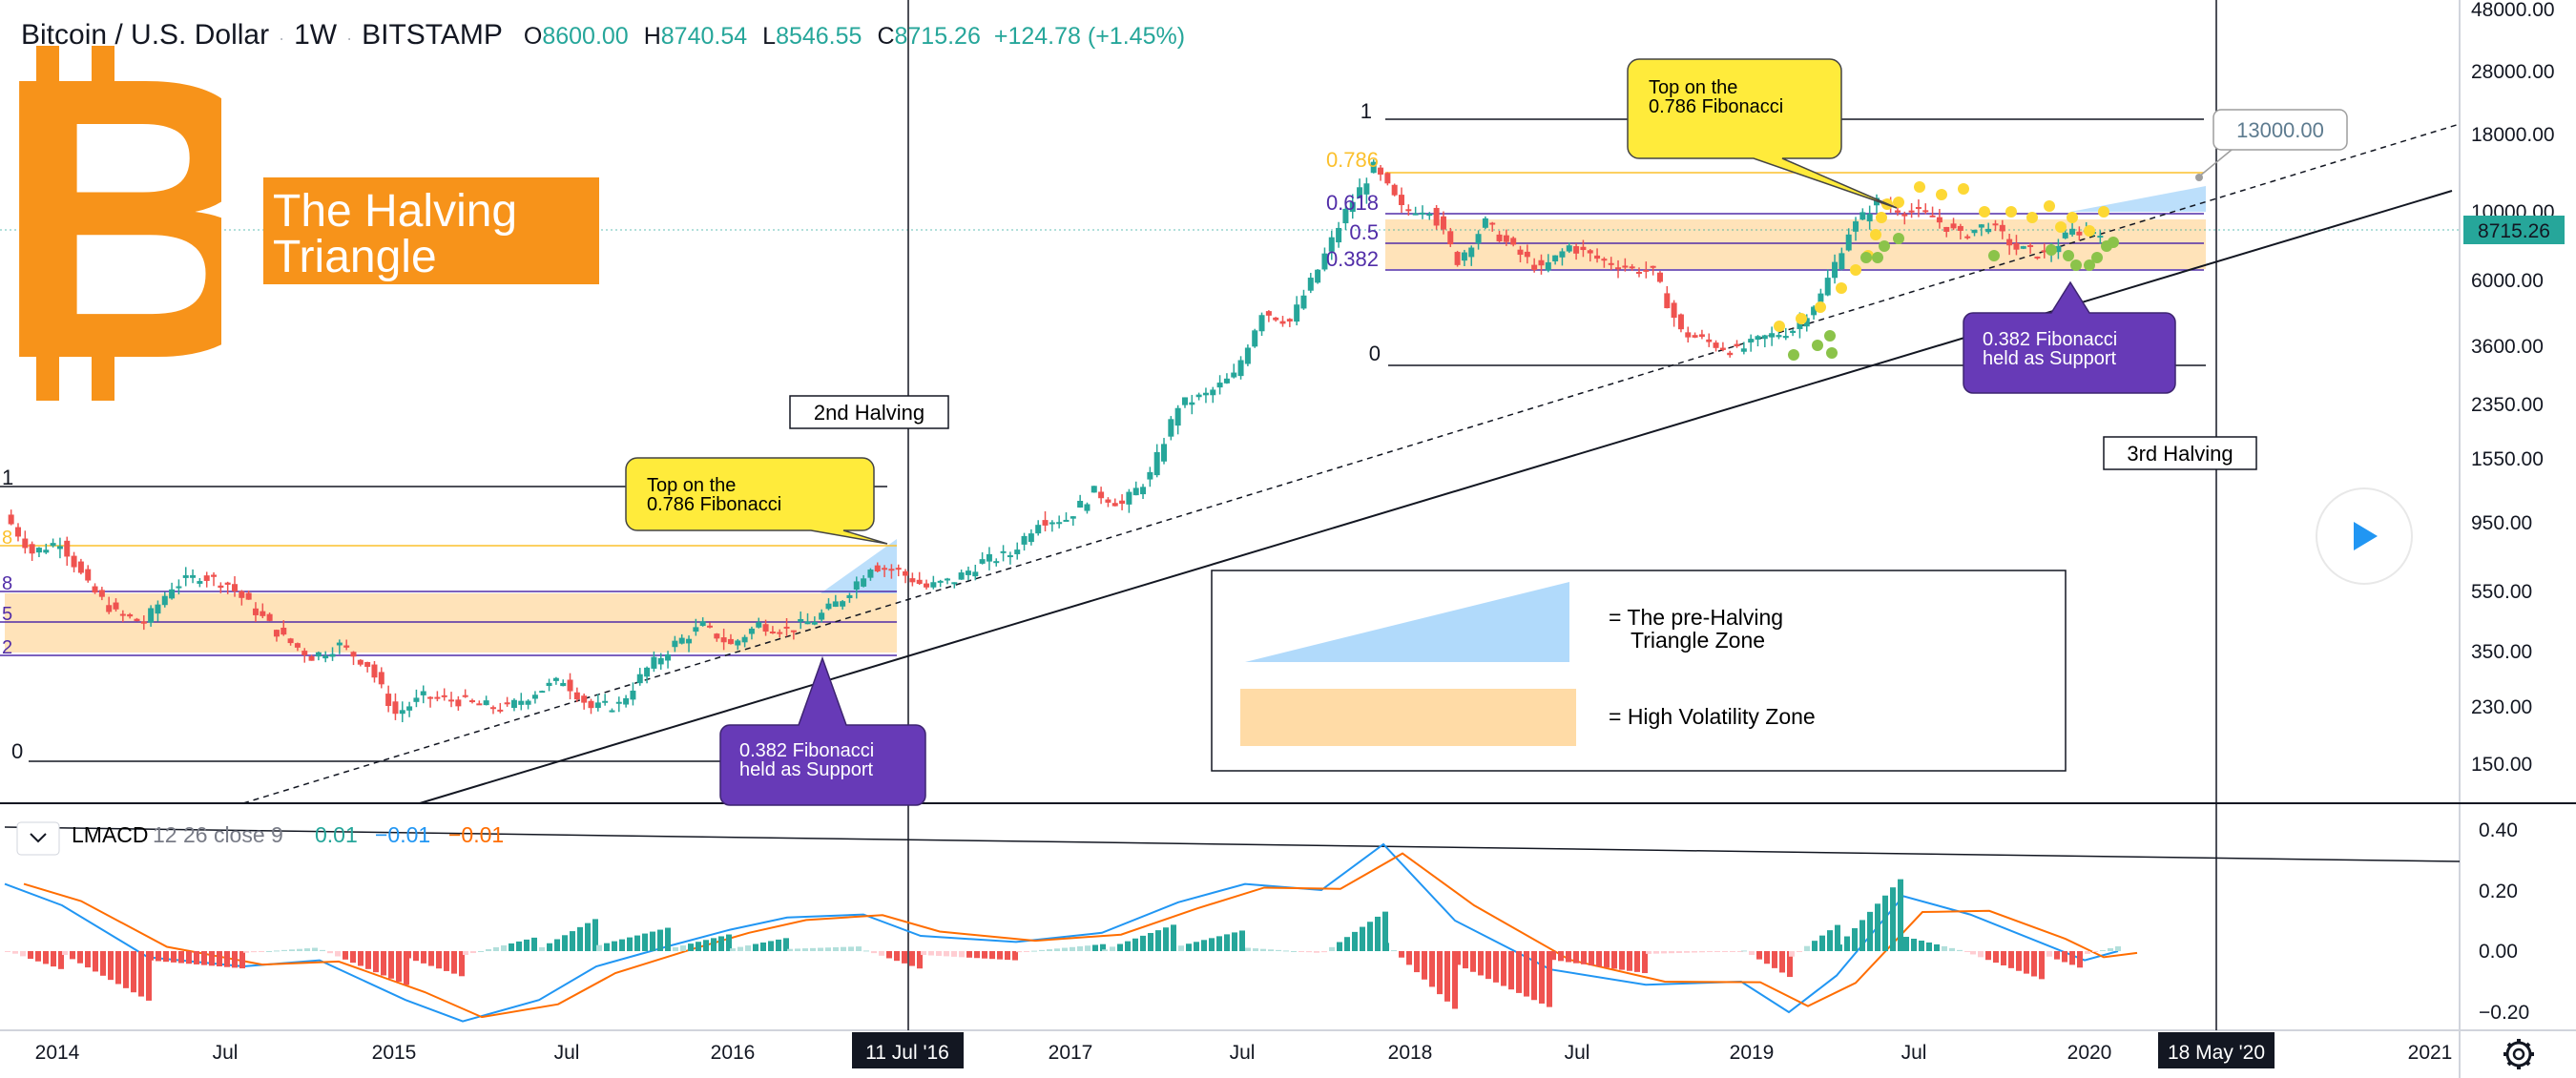 The width and height of the screenshot is (2576, 1078). What do you see at coordinates (7, 614) in the screenshot?
I see `fib-left-5: 5` at bounding box center [7, 614].